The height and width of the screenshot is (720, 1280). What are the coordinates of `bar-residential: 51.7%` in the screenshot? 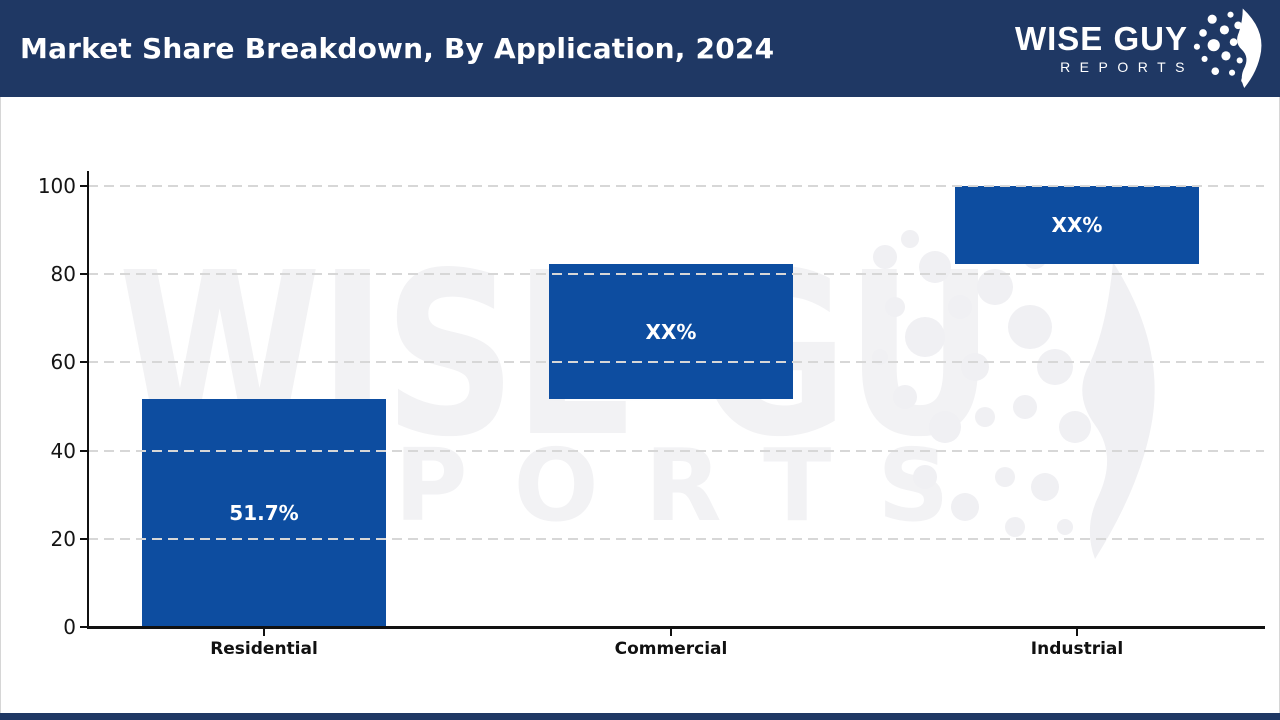 It's located at (264, 513).